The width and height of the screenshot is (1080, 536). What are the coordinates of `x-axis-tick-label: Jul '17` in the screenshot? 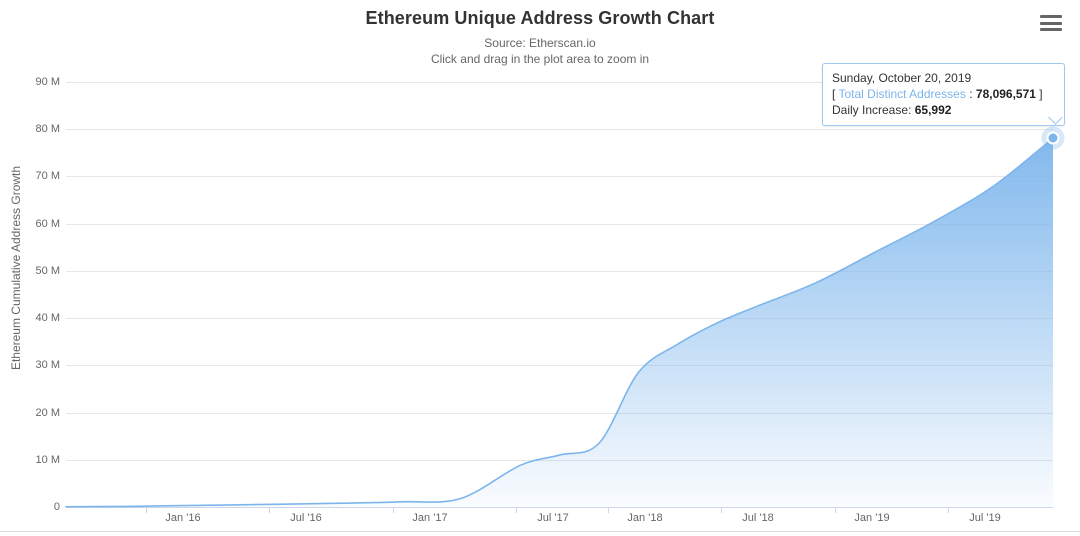 It's located at (553, 518).